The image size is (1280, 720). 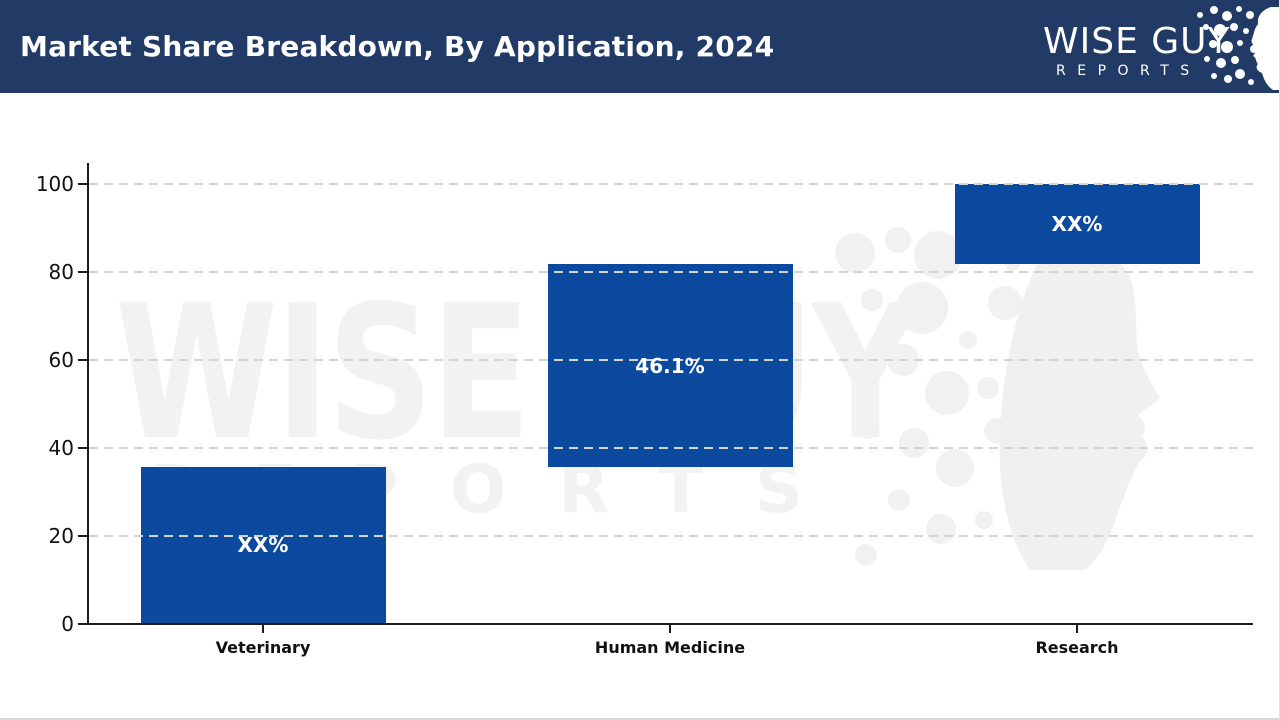 What do you see at coordinates (669, 624) in the screenshot?
I see `x-axis` at bounding box center [669, 624].